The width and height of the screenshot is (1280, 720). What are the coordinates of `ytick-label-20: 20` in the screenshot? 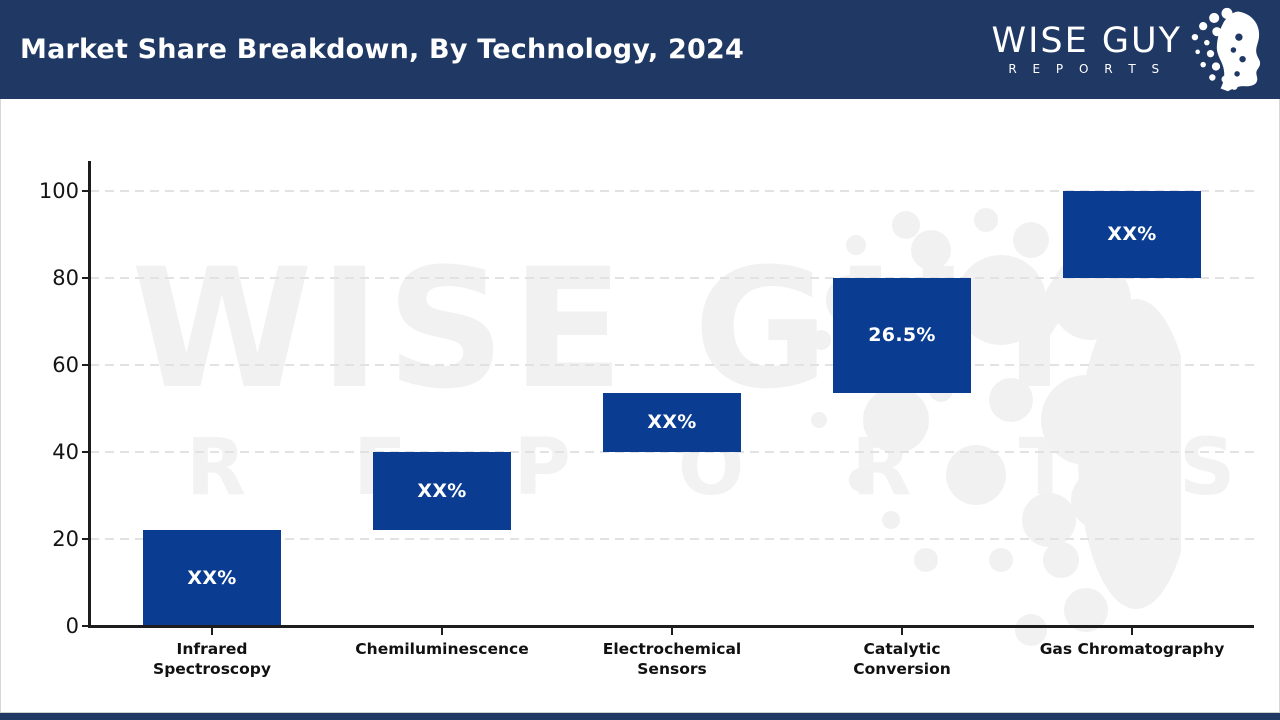 It's located at (65, 538).